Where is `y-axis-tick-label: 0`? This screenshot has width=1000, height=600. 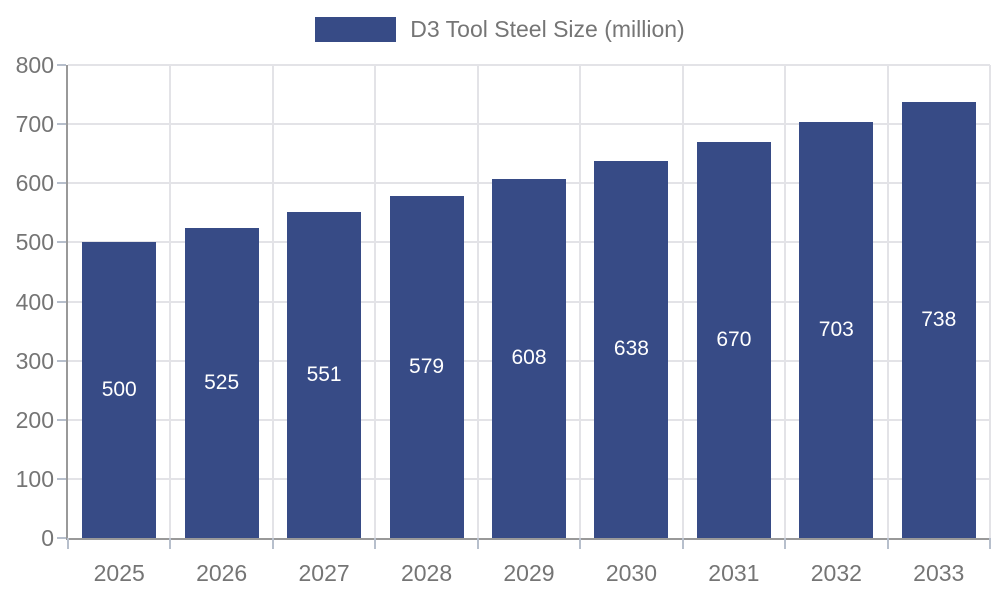 y-axis-tick-label: 0 is located at coordinates (47, 538).